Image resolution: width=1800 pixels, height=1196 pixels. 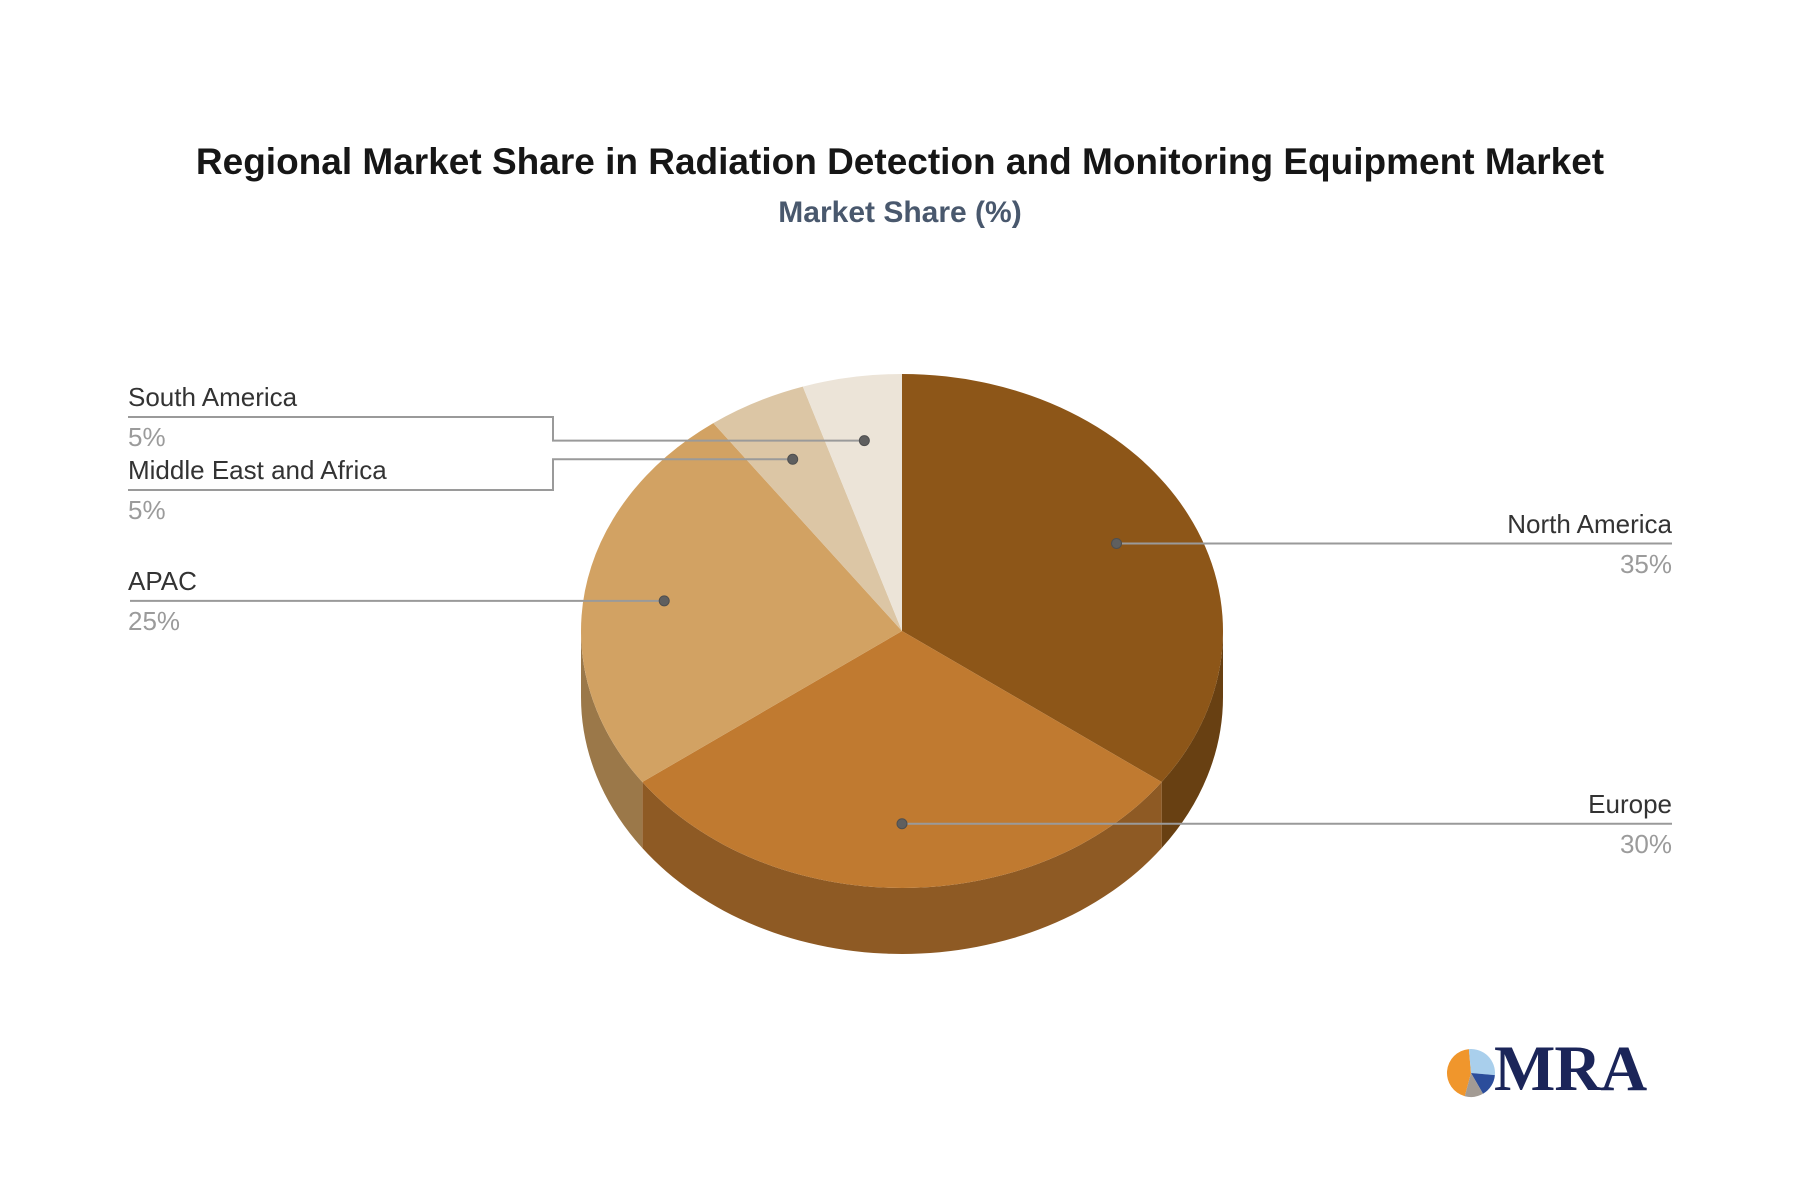 What do you see at coordinates (1570, 1069) in the screenshot?
I see `mra-logo-text: MRA` at bounding box center [1570, 1069].